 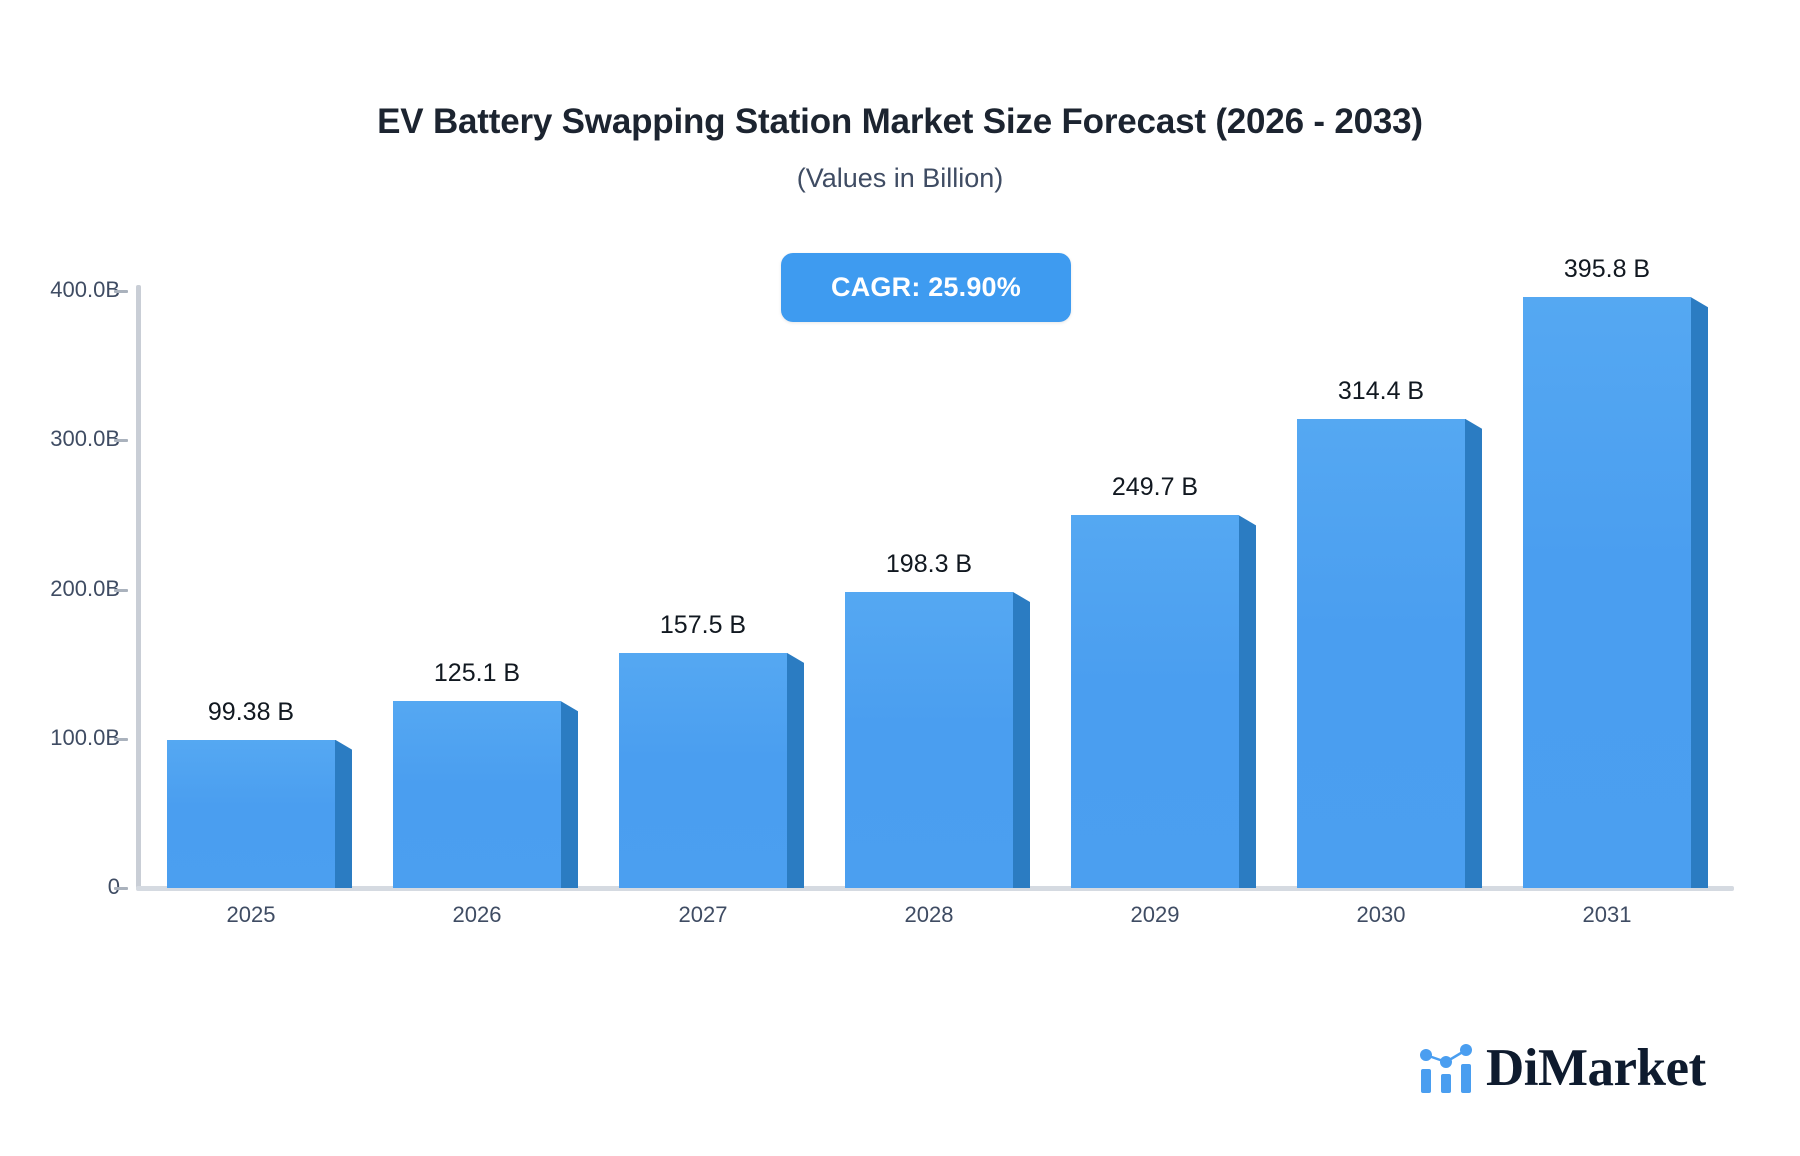 I want to click on bar-value-label: 395.8 B, so click(x=1607, y=269).